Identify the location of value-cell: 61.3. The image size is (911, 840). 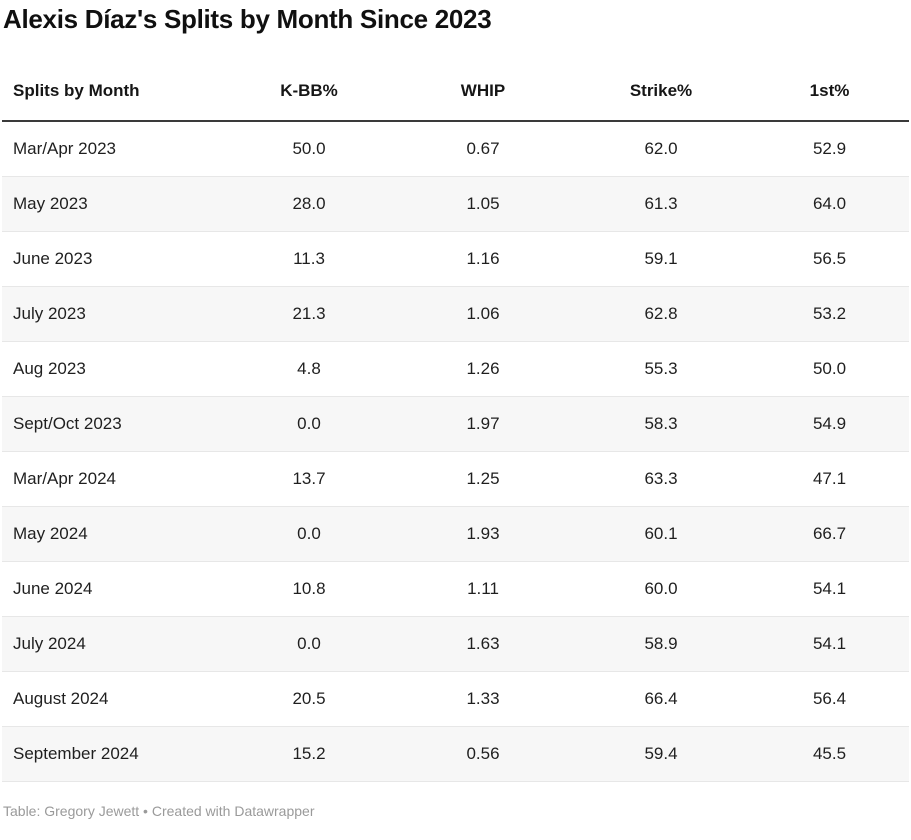
(661, 203).